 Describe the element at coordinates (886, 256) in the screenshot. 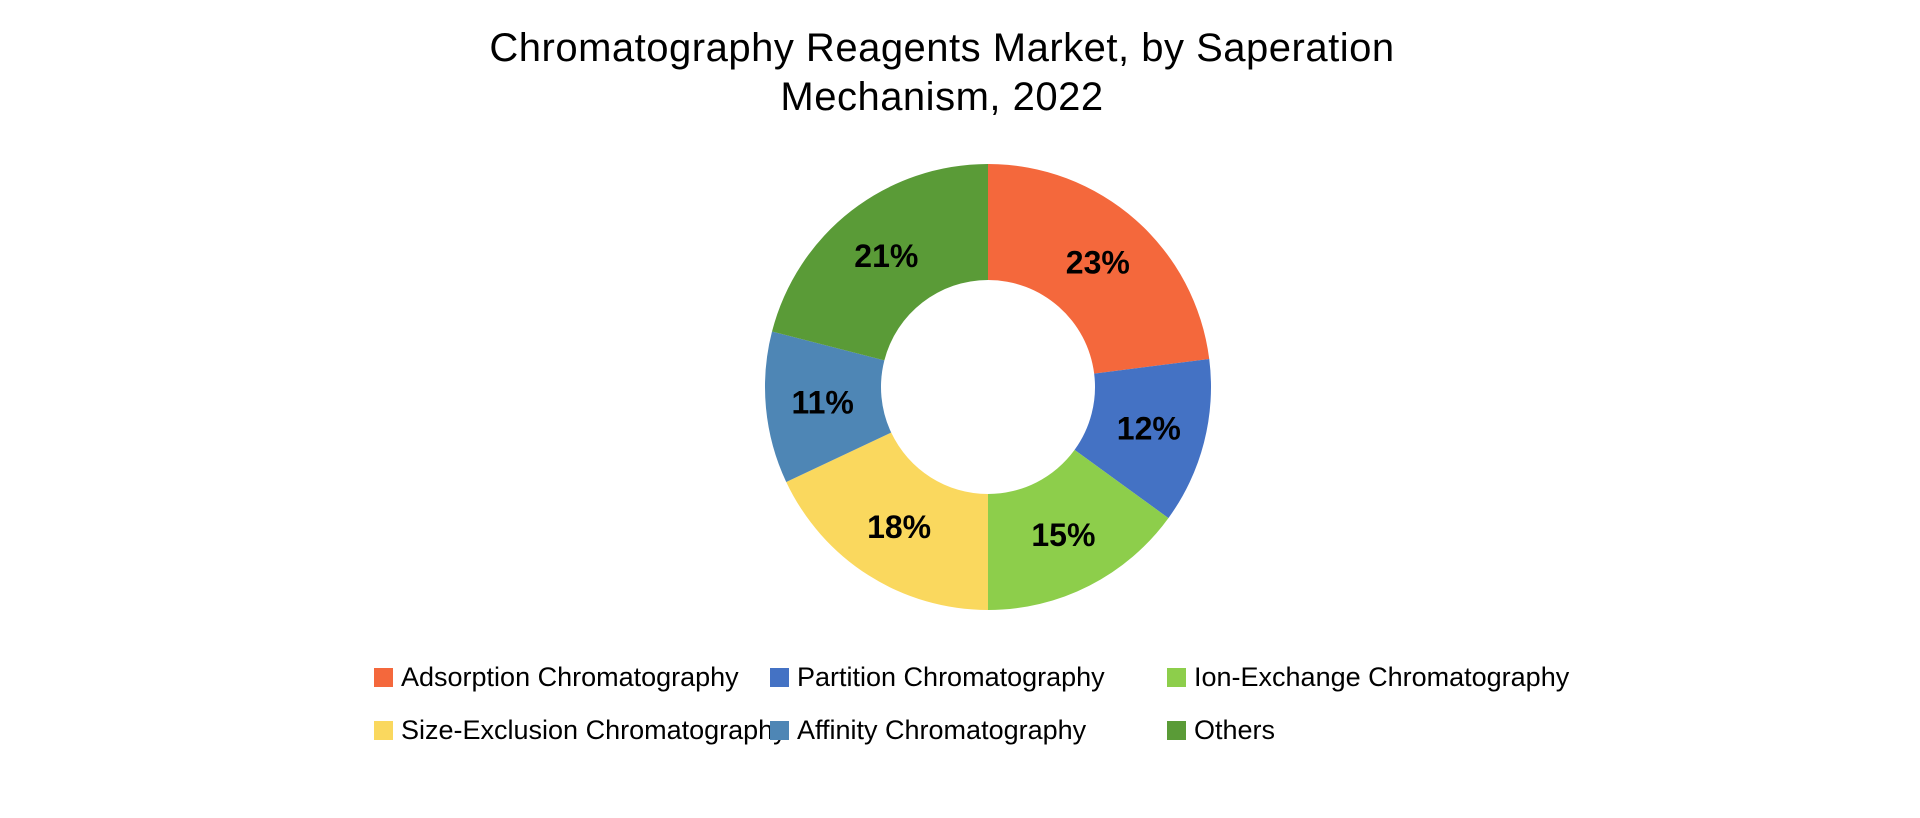

I see `data-label-21pct: 21%` at that location.